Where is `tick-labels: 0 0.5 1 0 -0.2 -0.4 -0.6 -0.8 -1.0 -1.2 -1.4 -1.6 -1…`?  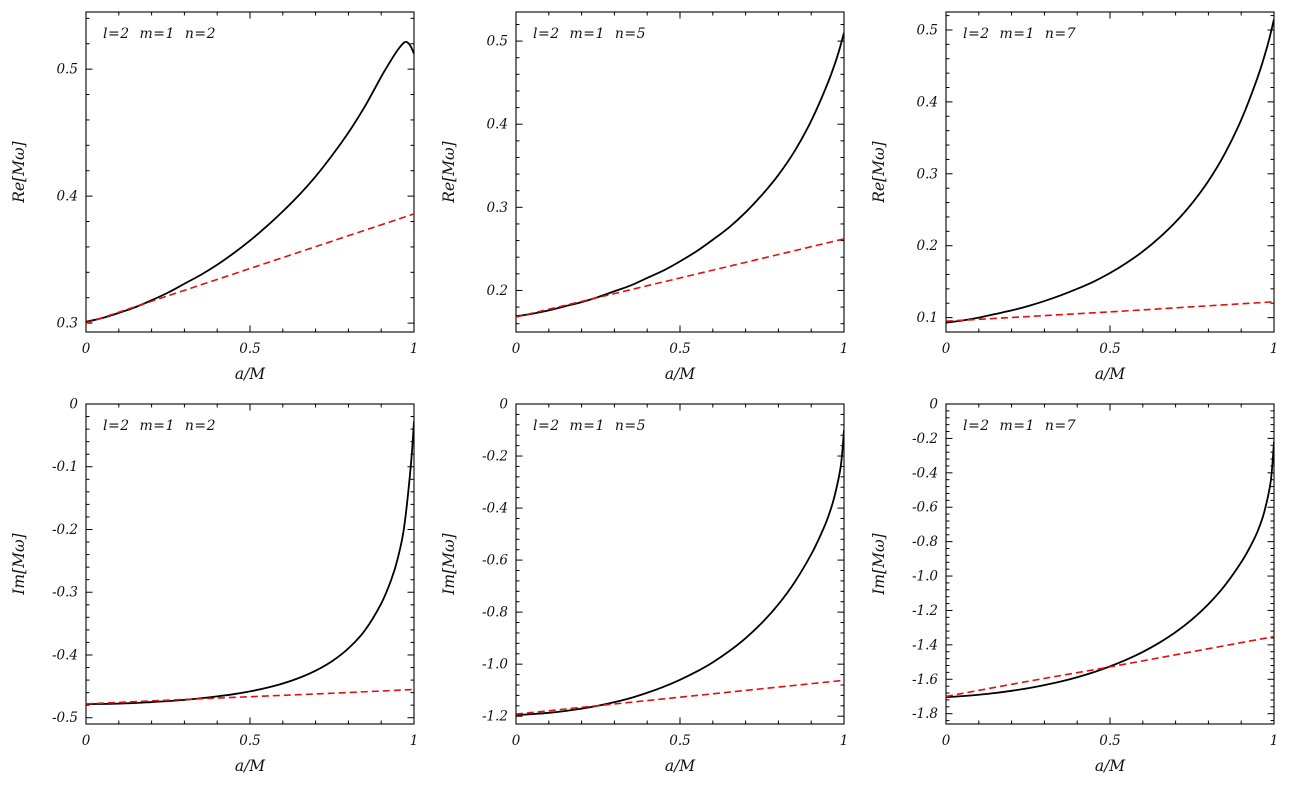
tick-labels: 0 0.5 1 0 -0.2 -0.4 -0.6 -0.8 -1.0 -1.2 -1.4 -1.6 -1… is located at coordinates (1095, 573).